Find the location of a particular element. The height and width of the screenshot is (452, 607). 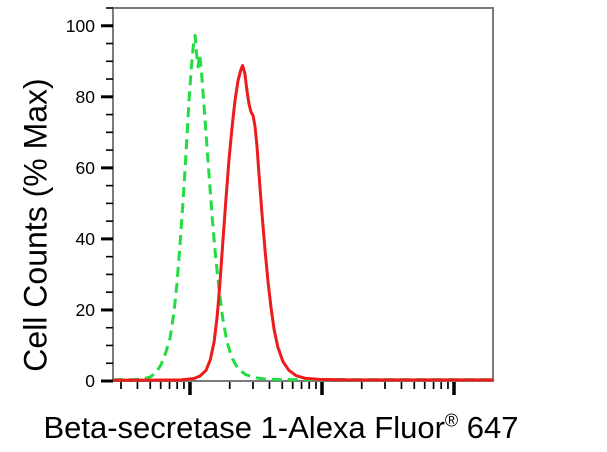

x-axis-title: Beta-secretase 1-Alexa Fluor® 647 is located at coordinates (280, 428).